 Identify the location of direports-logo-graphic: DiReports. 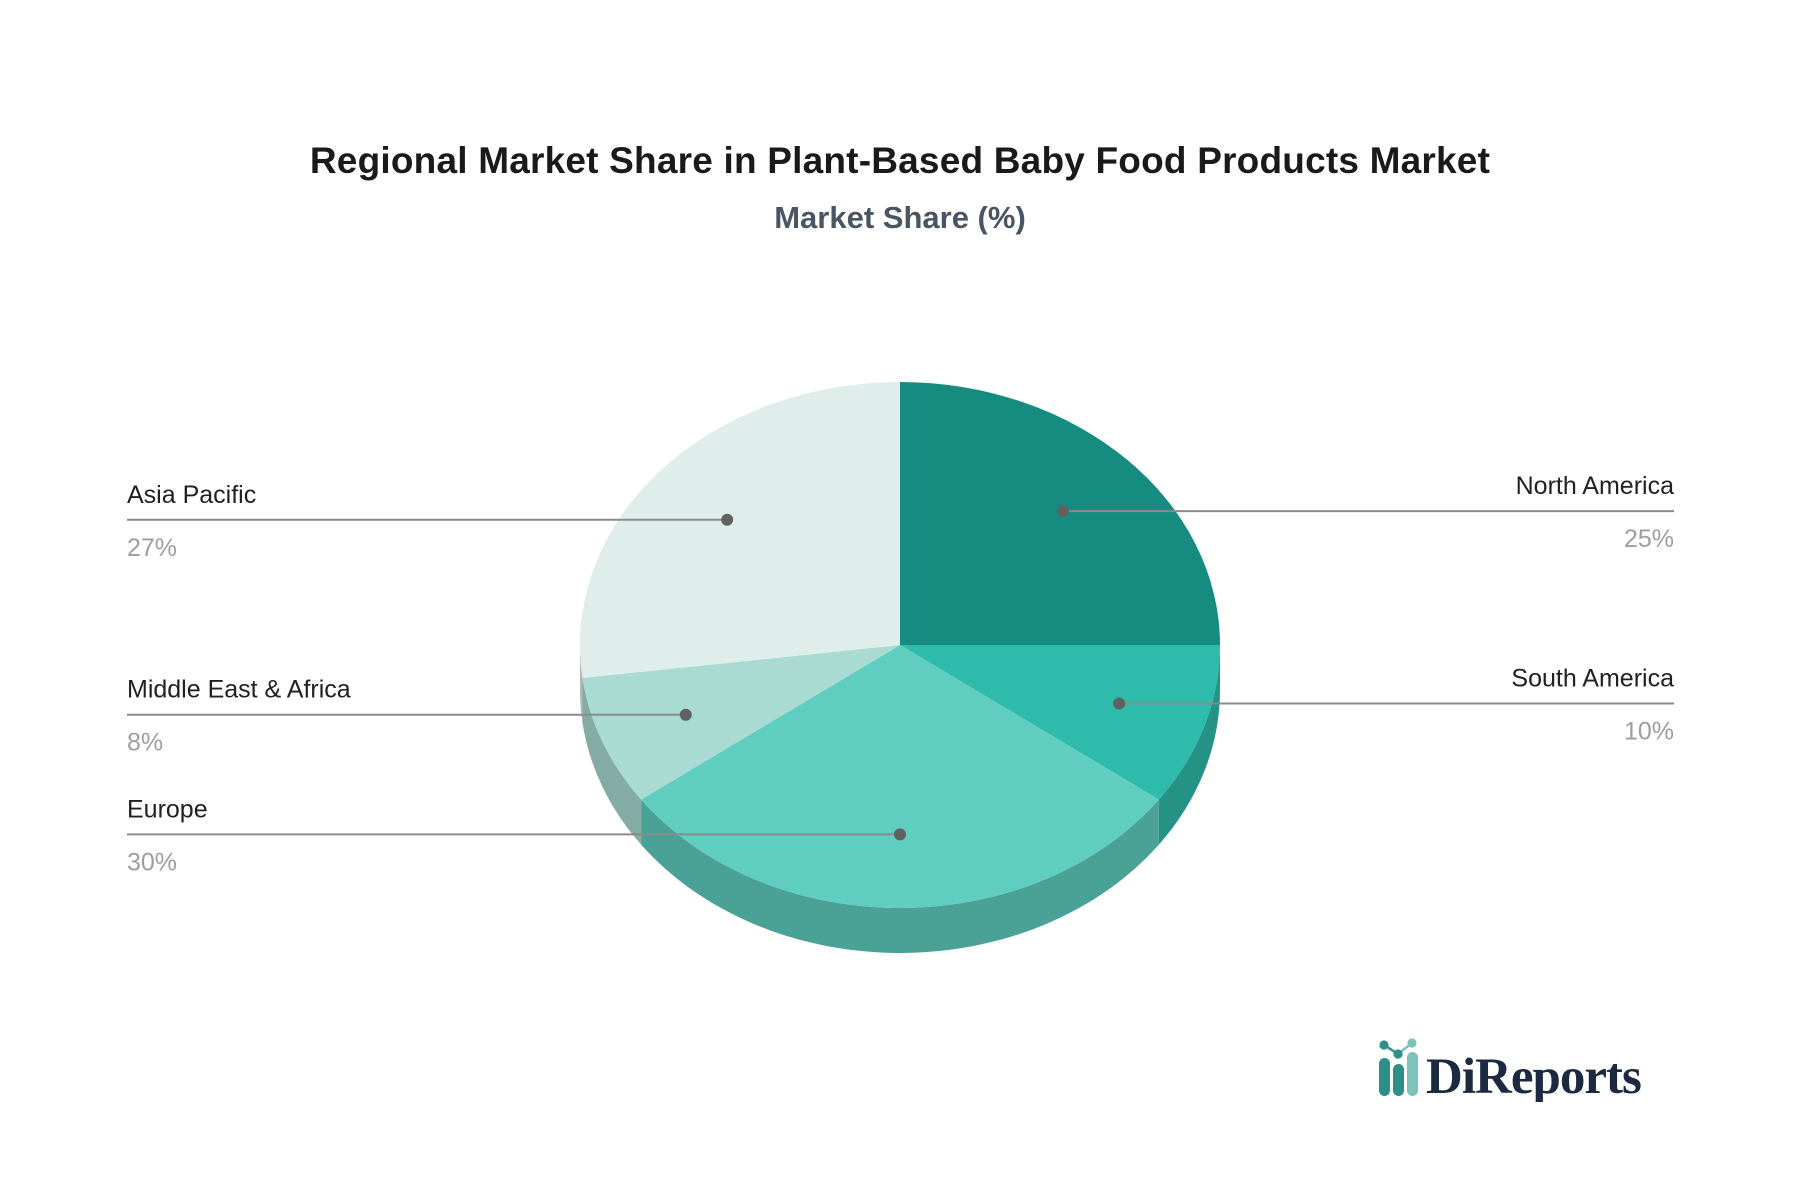
(1510, 1071).